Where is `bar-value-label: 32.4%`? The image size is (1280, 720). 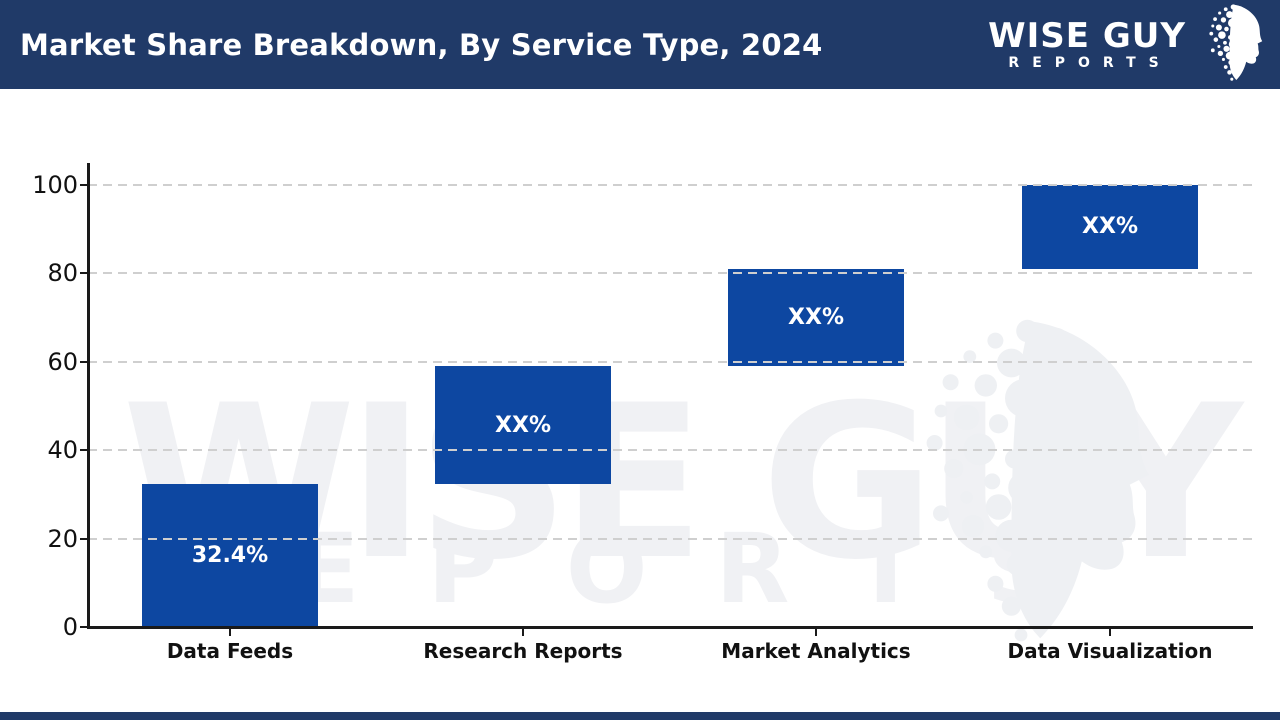
bar-value-label: 32.4% is located at coordinates (230, 555).